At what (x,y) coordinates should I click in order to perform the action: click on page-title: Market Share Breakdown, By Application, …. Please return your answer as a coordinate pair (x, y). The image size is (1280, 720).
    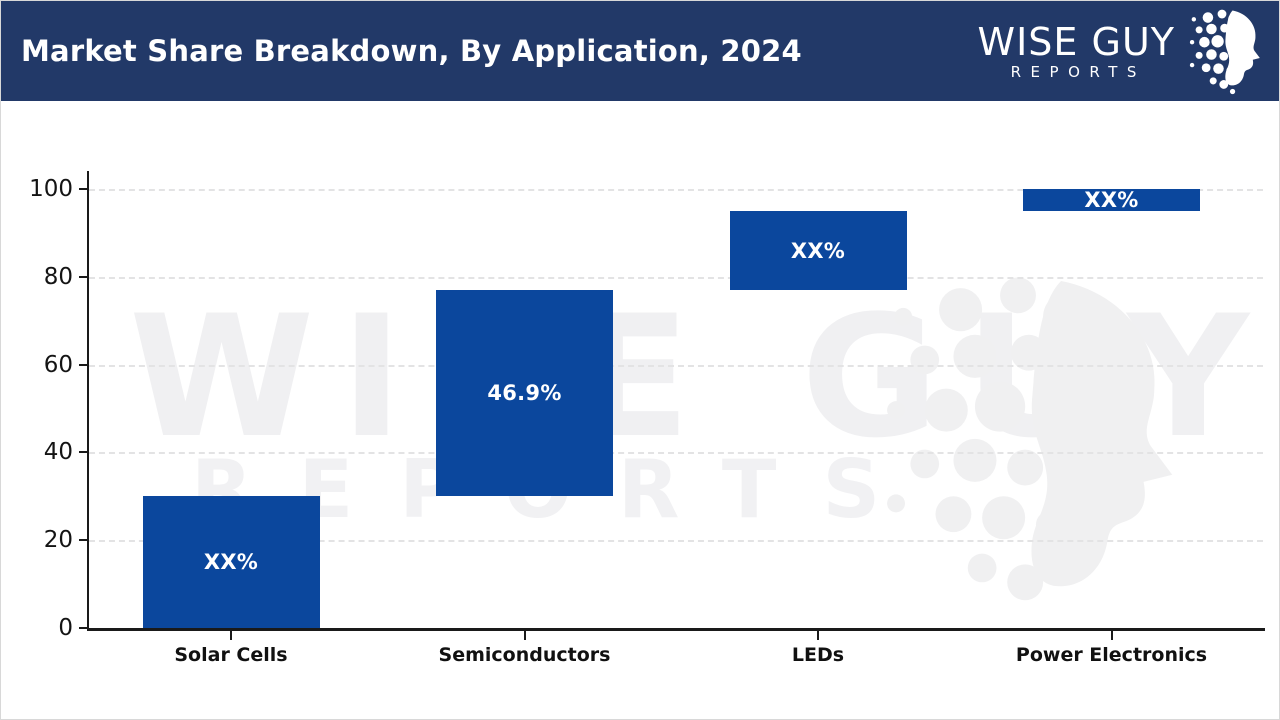
    Looking at the image, I should click on (411, 51).